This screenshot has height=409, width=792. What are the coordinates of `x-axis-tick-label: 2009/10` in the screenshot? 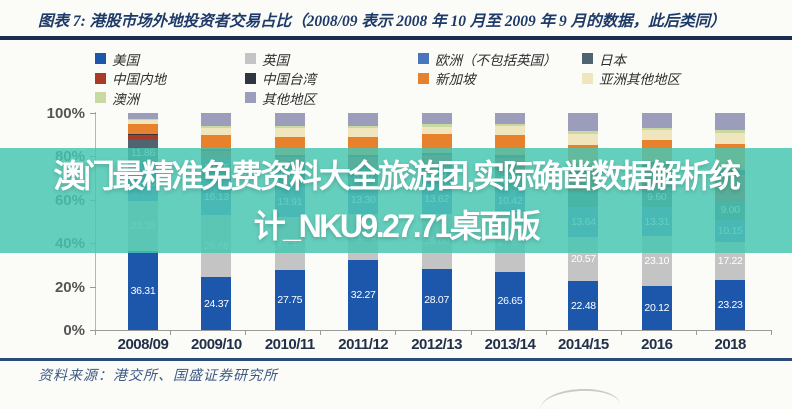 It's located at (216, 344).